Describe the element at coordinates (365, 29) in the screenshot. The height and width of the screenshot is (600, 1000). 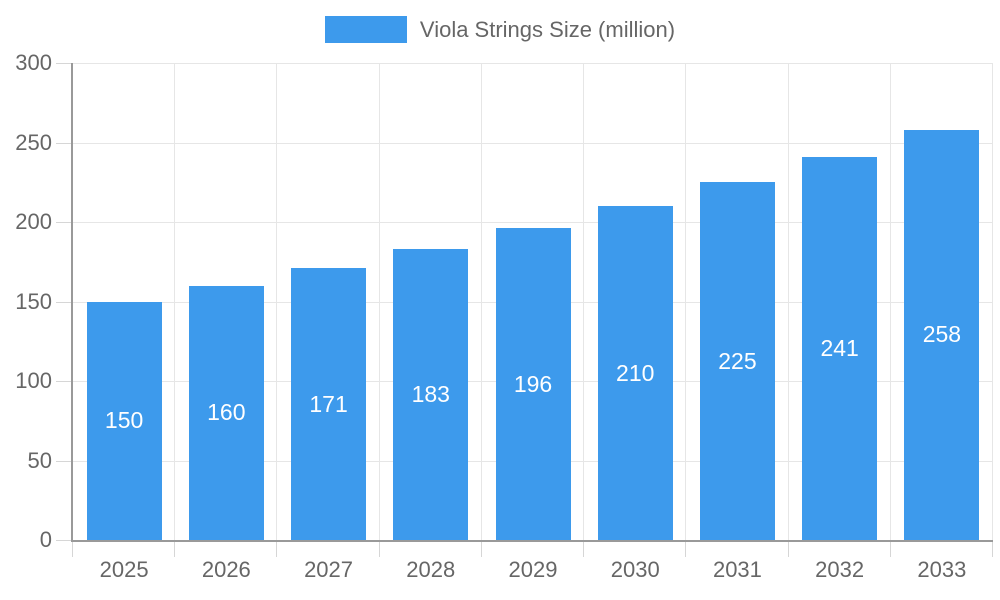
I see `legend-swatch` at that location.